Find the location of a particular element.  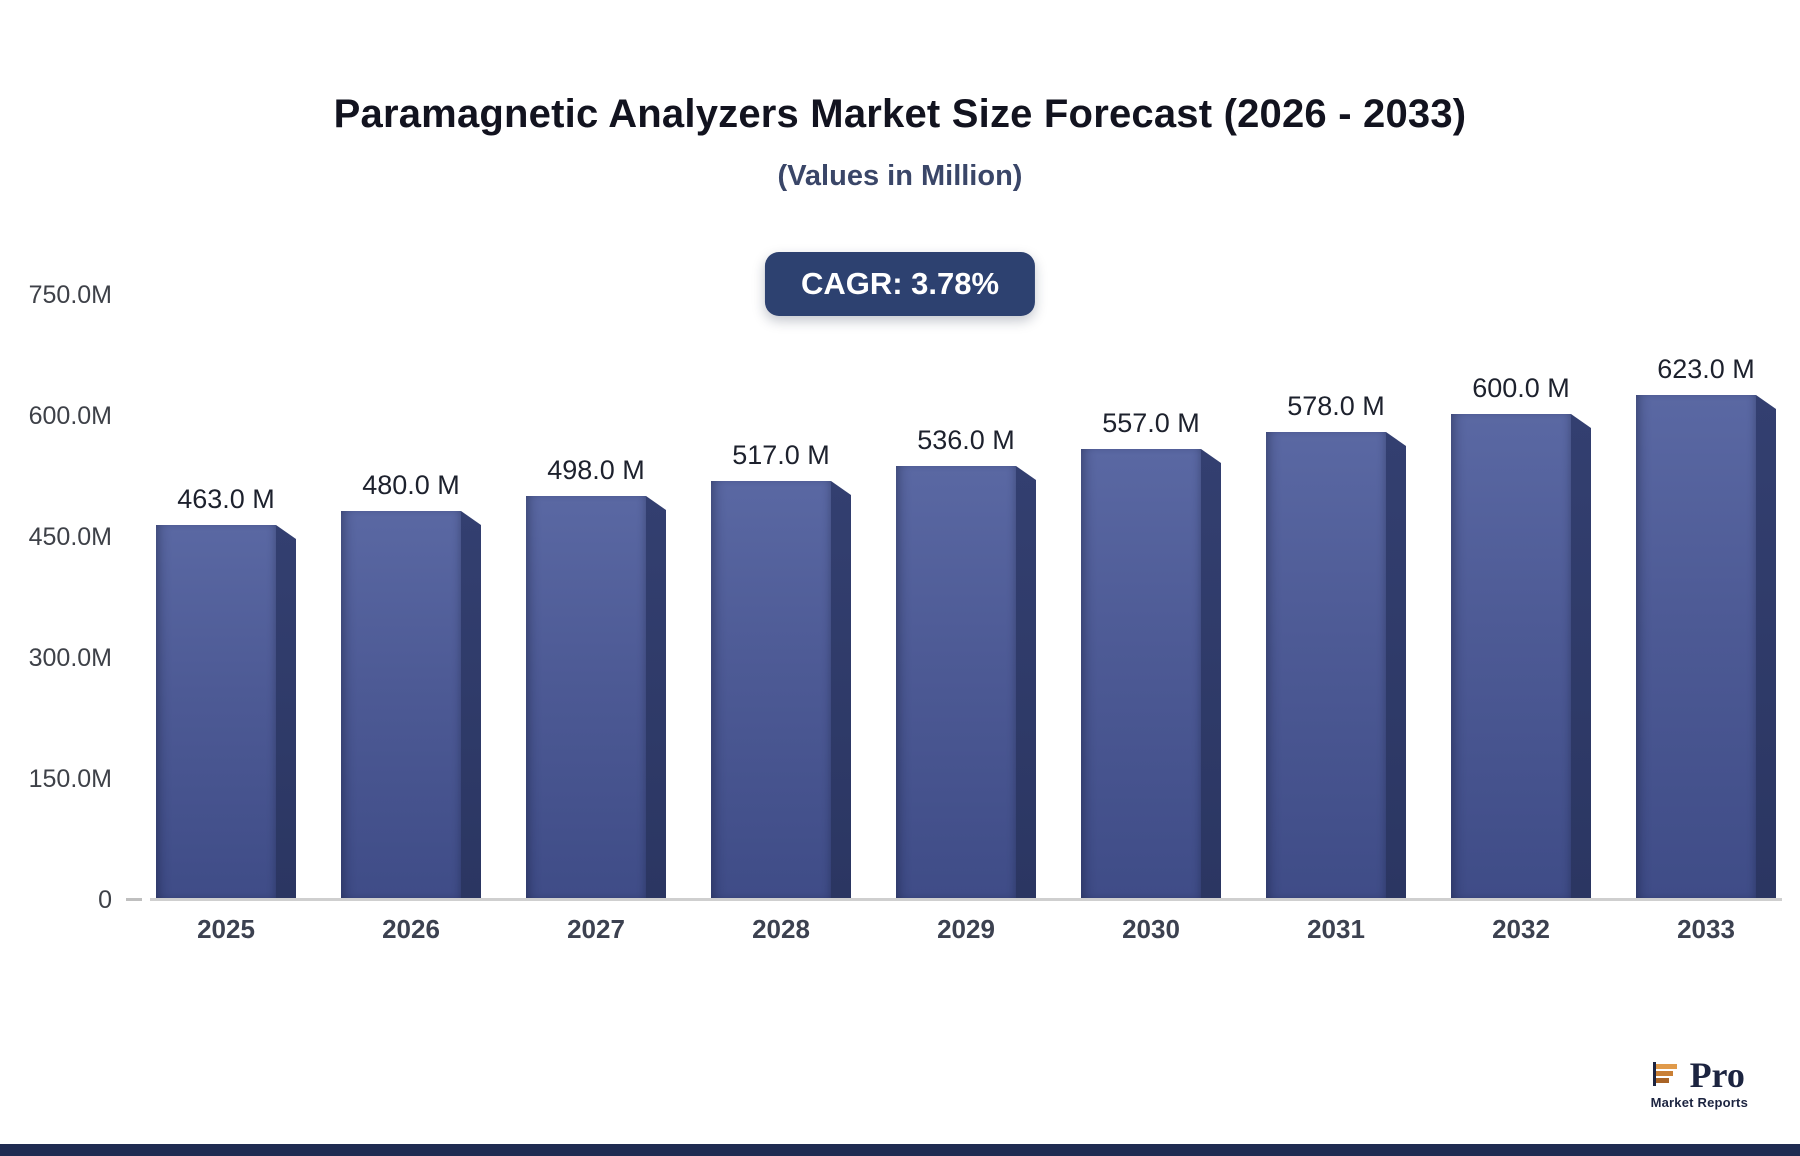

logo: Pro Market Reports is located at coordinates (1699, 1083).